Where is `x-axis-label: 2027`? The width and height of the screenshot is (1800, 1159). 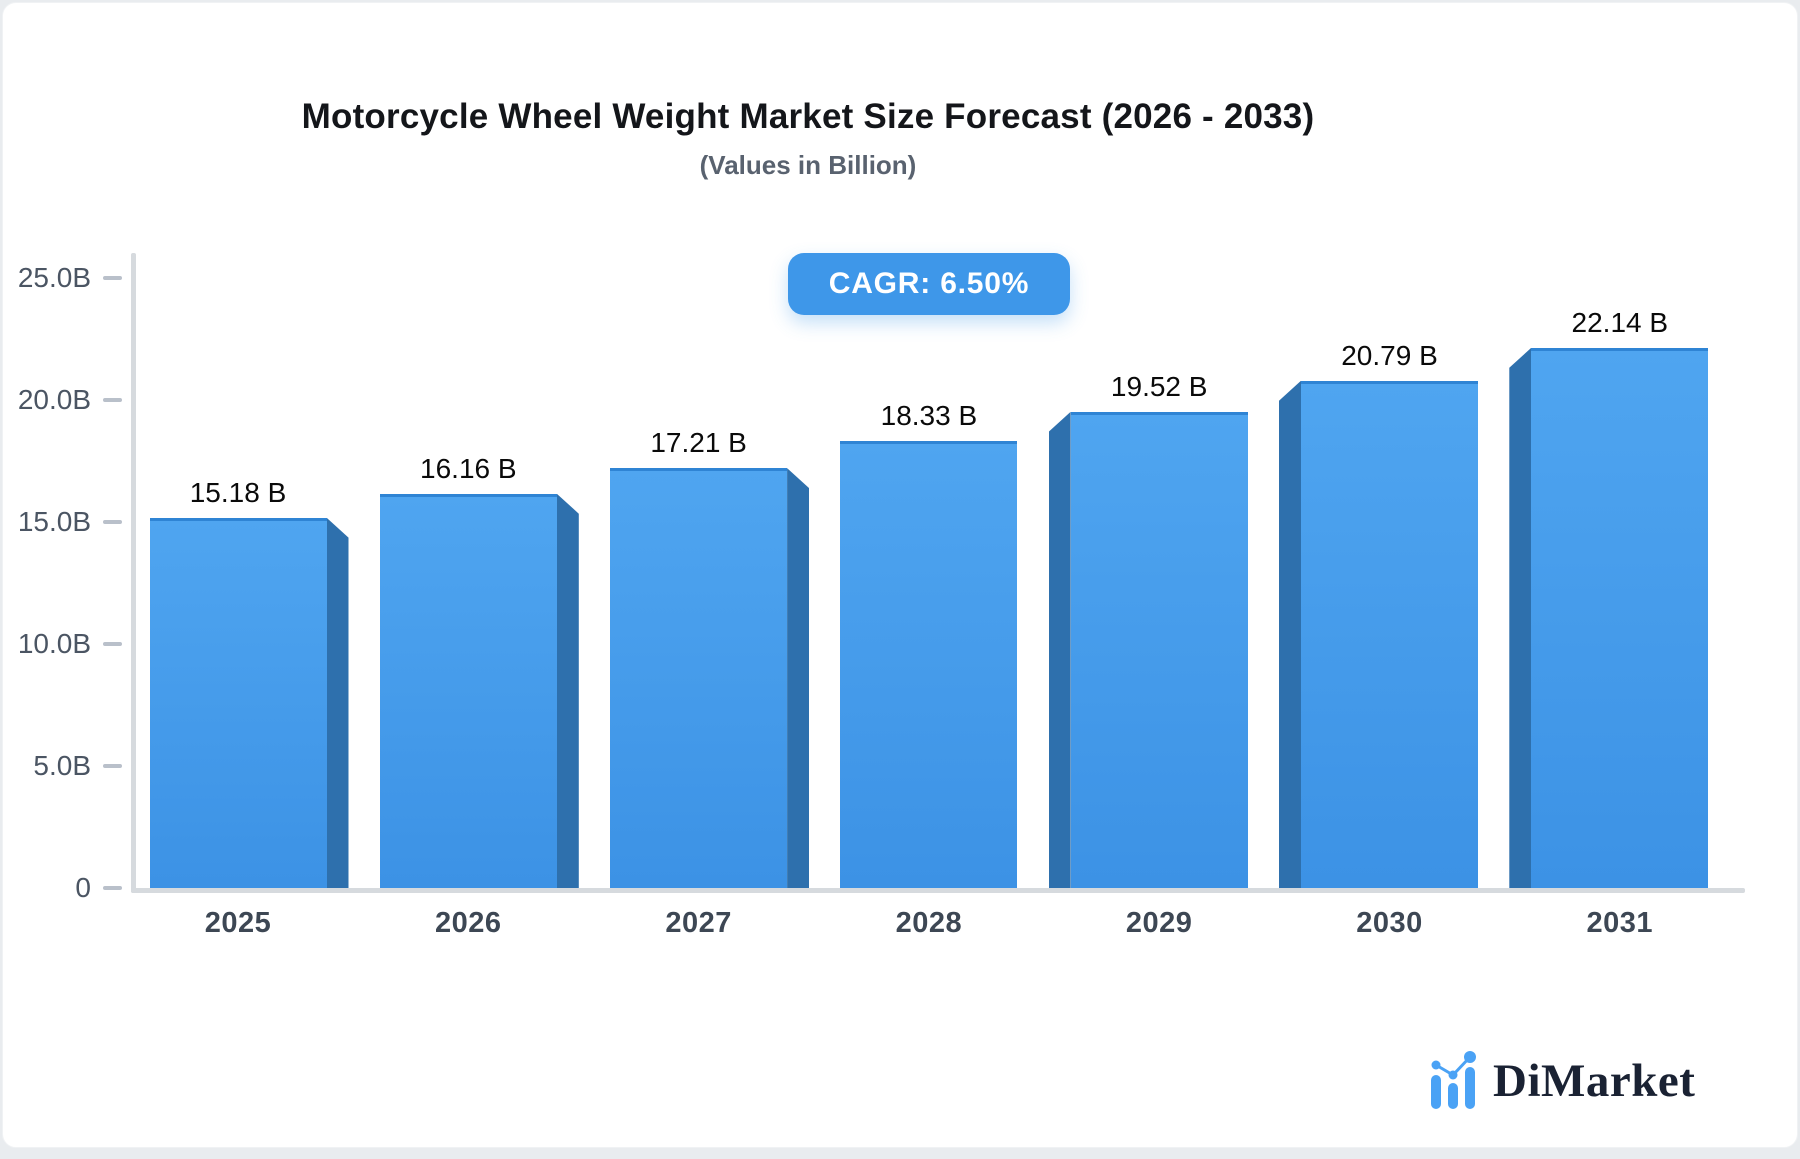
x-axis-label: 2027 is located at coordinates (698, 923).